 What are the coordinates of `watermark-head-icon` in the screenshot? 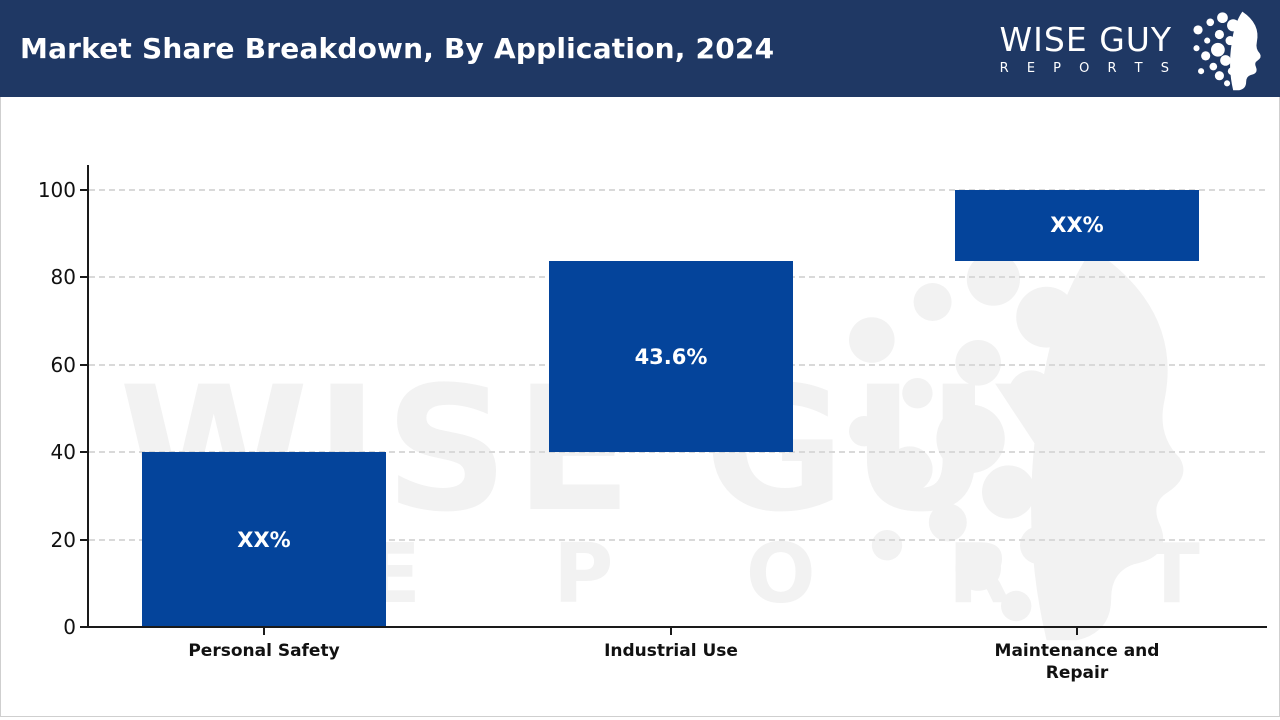 It's located at (1016, 444).